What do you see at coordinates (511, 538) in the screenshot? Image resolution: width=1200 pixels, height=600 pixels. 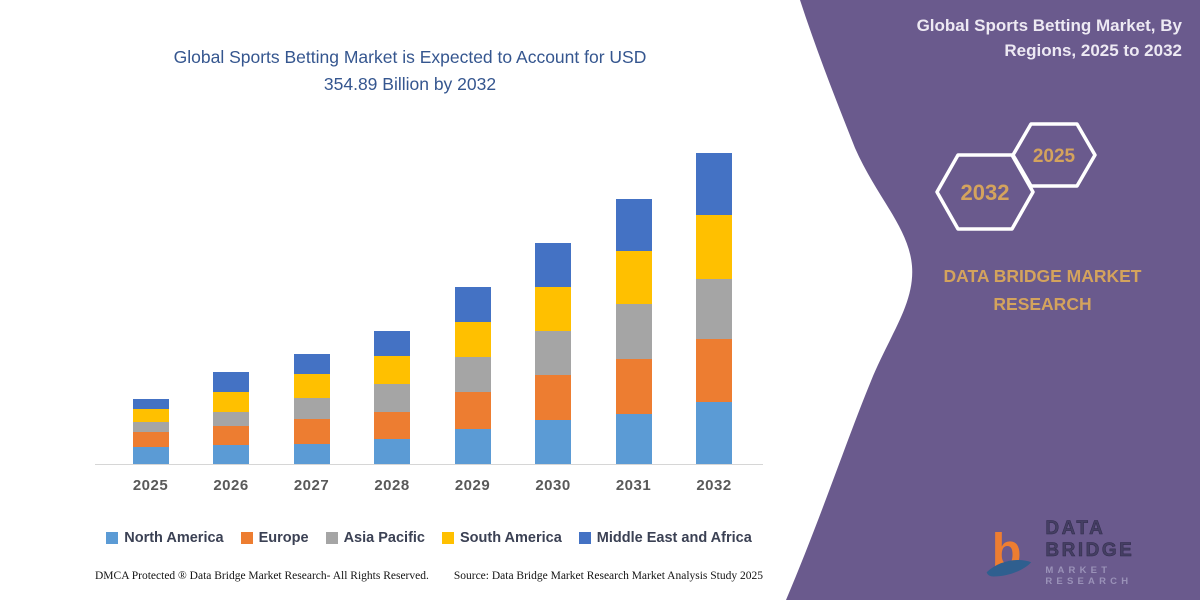 I see `legend-label: South America` at bounding box center [511, 538].